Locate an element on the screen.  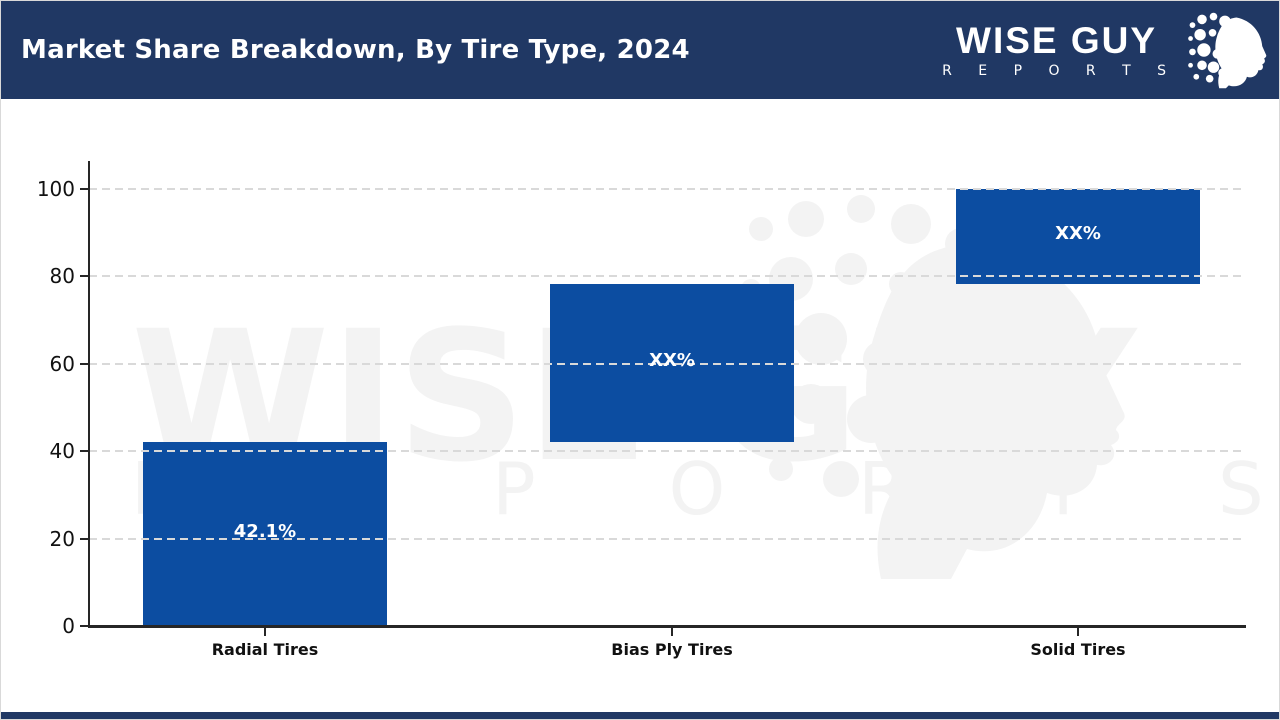
y-tick-label-60: 60 is located at coordinates (62, 363).